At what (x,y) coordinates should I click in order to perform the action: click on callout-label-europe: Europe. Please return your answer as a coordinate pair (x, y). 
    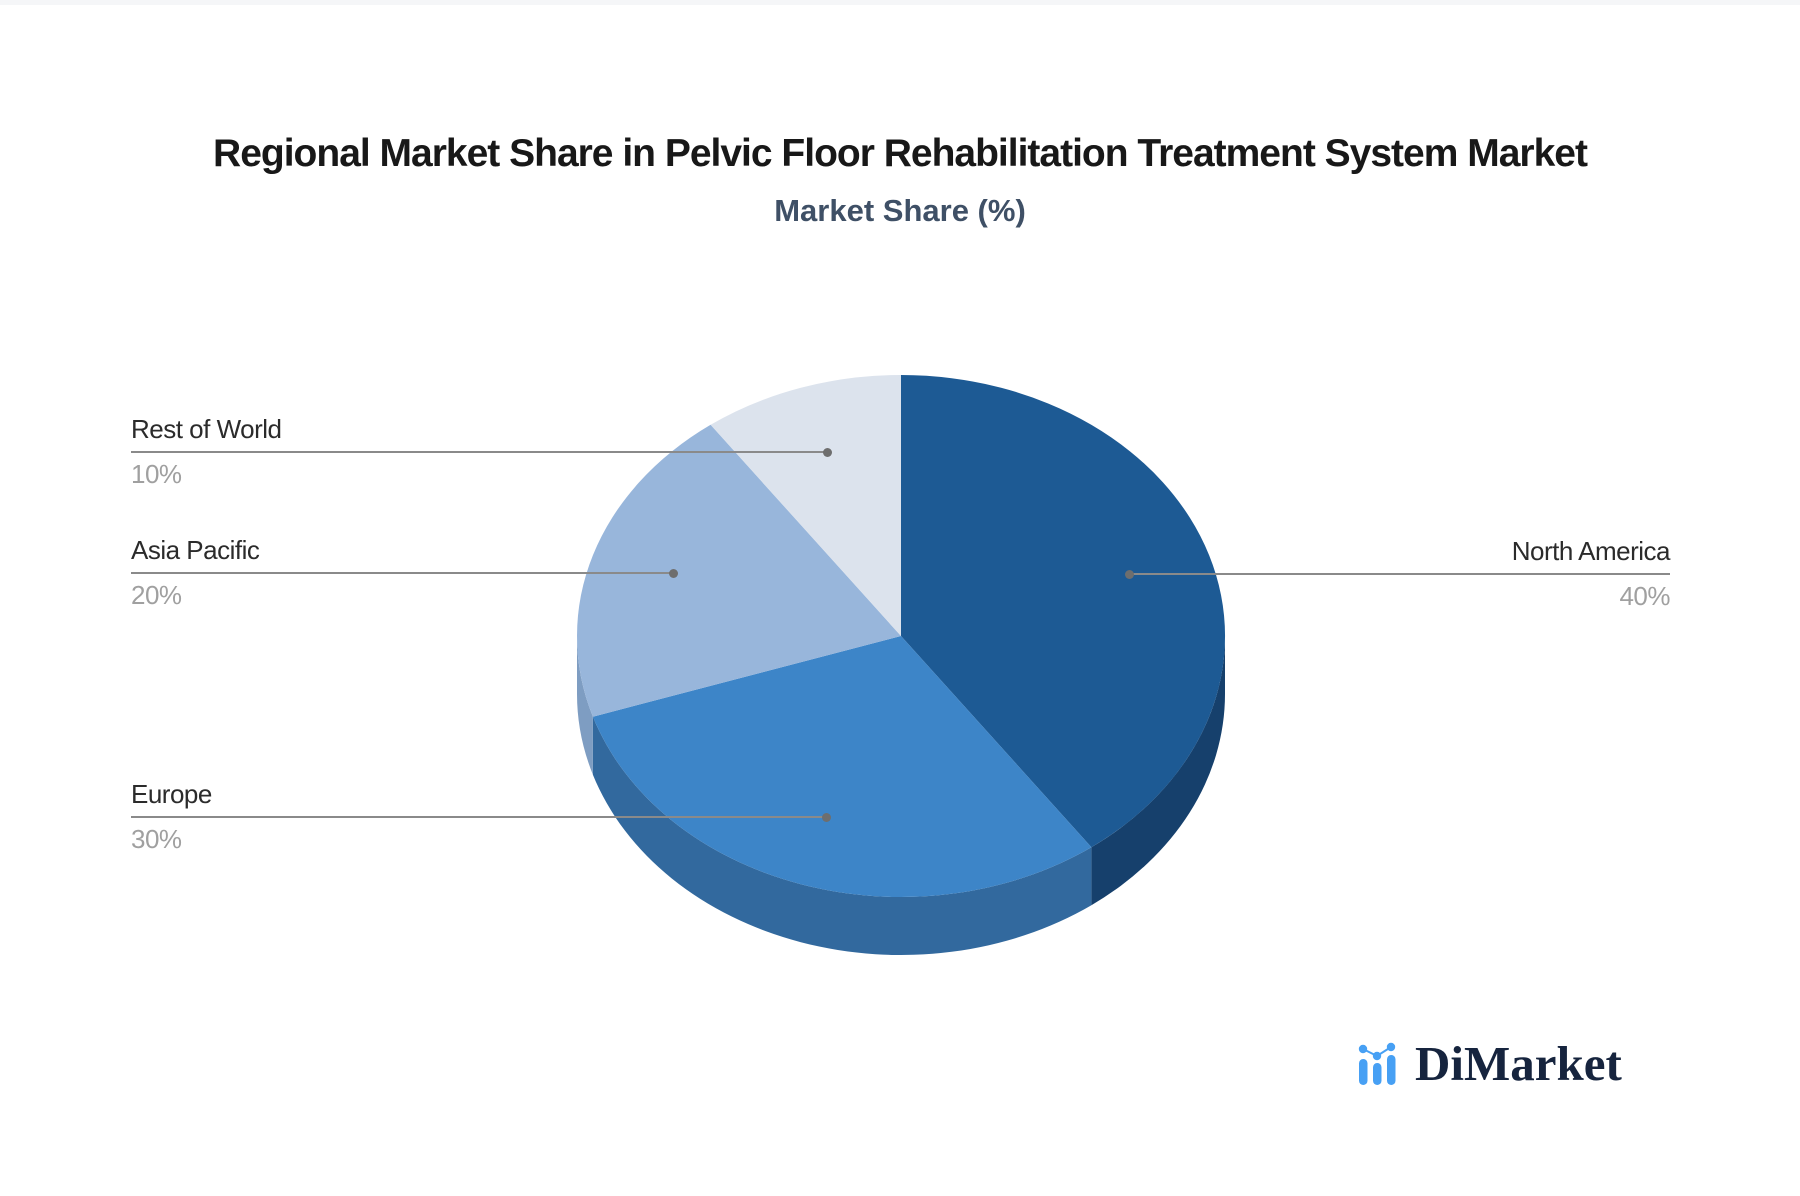
    Looking at the image, I should click on (171, 794).